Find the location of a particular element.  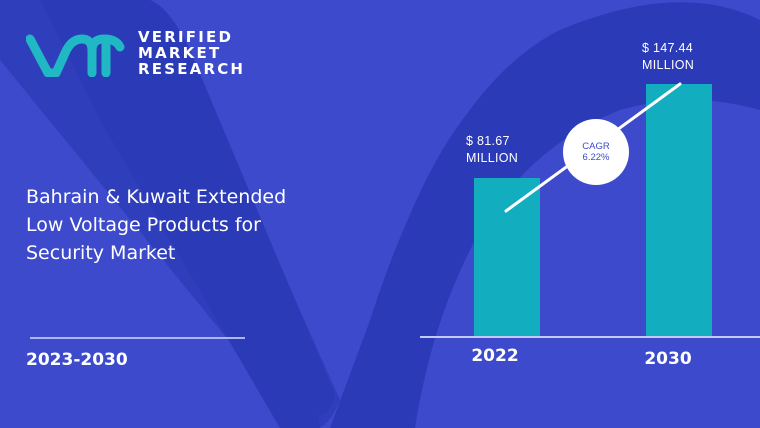

bar-2030 is located at coordinates (679, 210).